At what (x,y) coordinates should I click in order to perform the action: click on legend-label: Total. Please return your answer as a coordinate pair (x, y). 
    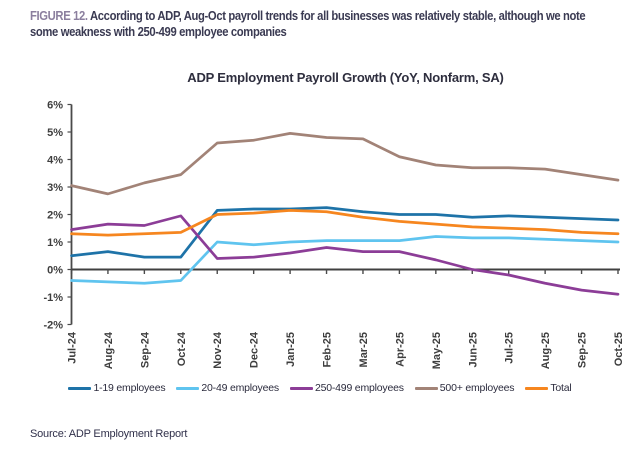
    Looking at the image, I should click on (561, 388).